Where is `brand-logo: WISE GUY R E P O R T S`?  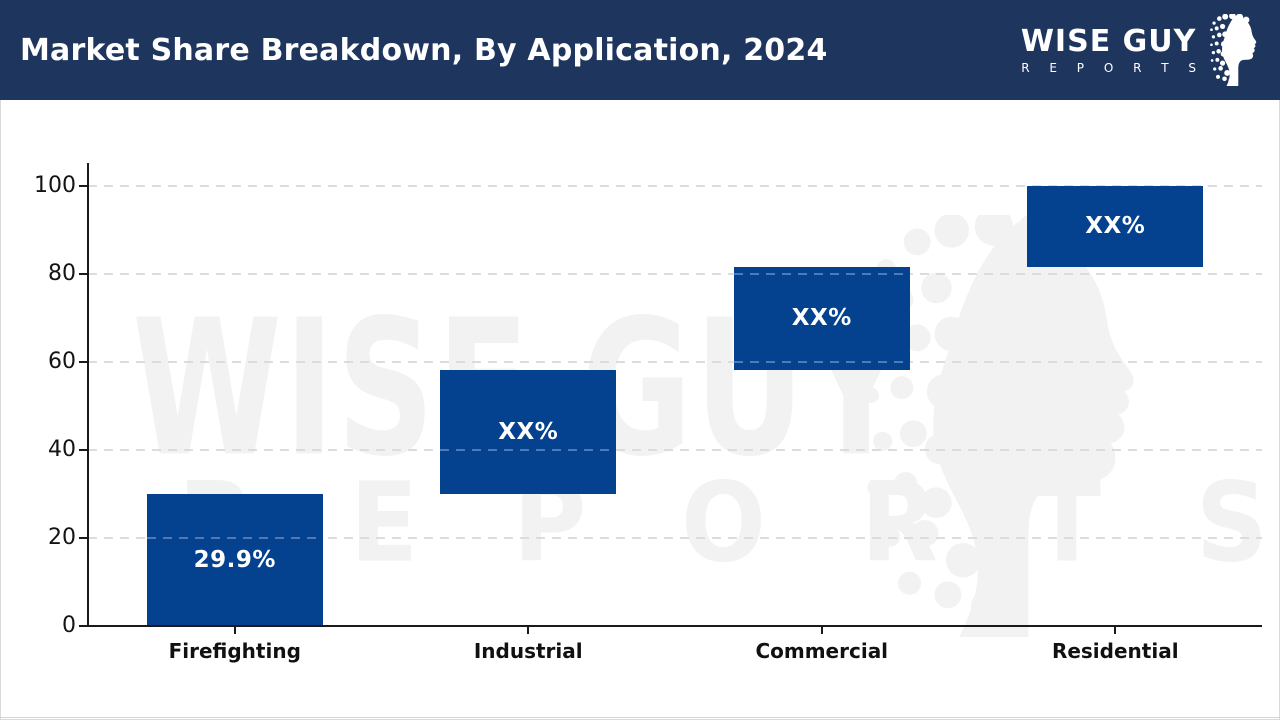
brand-logo: WISE GUY R E P O R T S is located at coordinates (1146, 50).